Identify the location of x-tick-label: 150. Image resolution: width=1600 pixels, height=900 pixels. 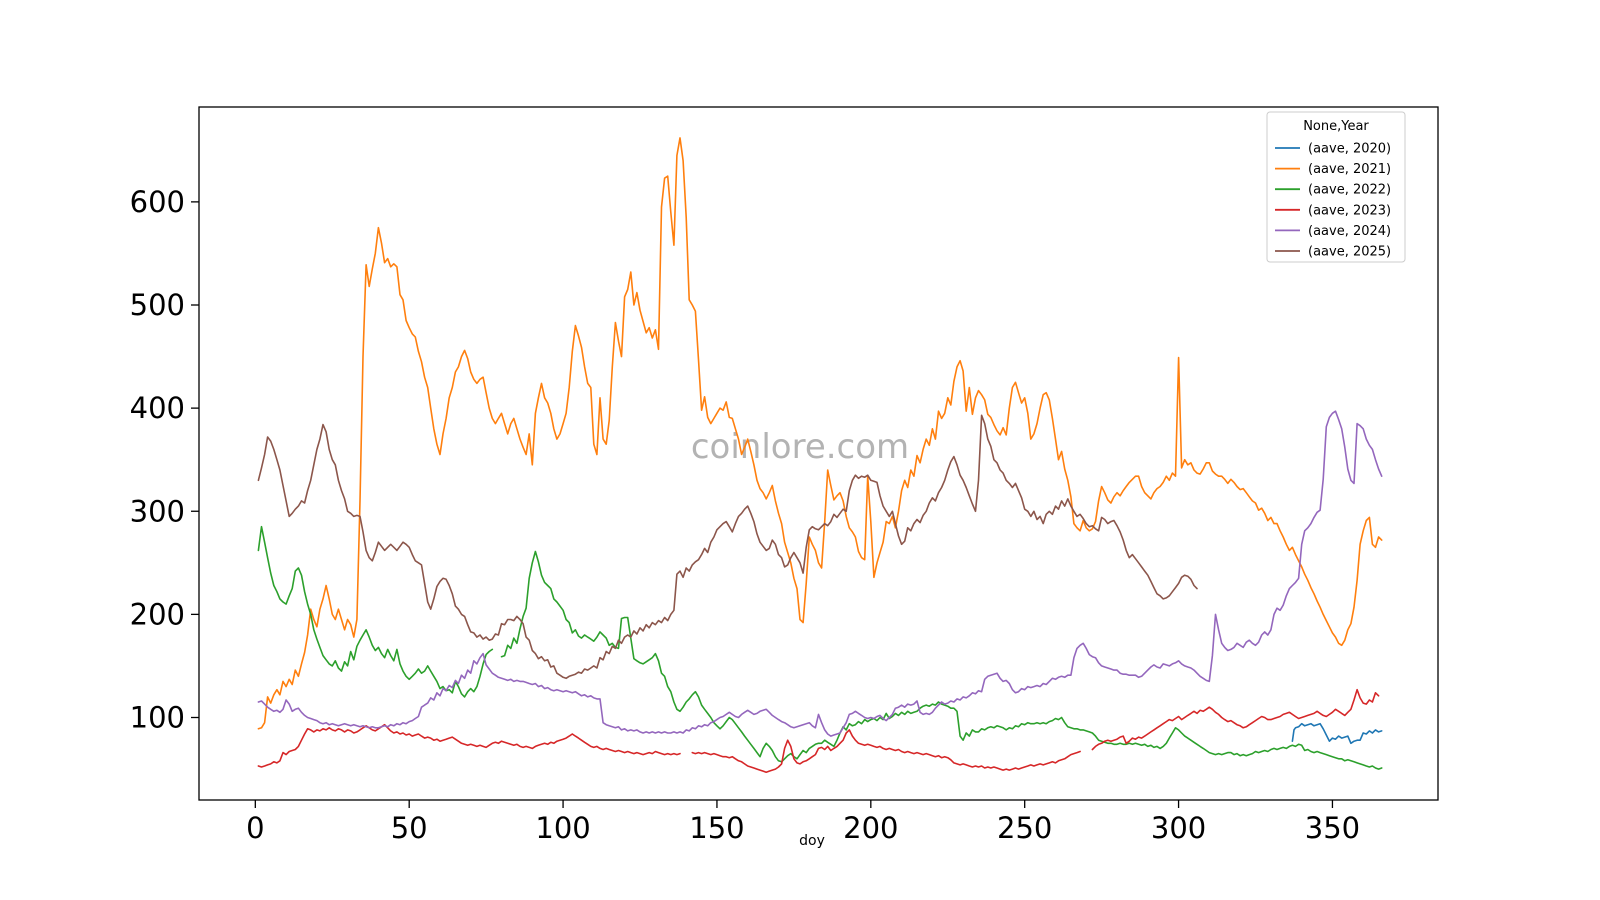
(716, 828).